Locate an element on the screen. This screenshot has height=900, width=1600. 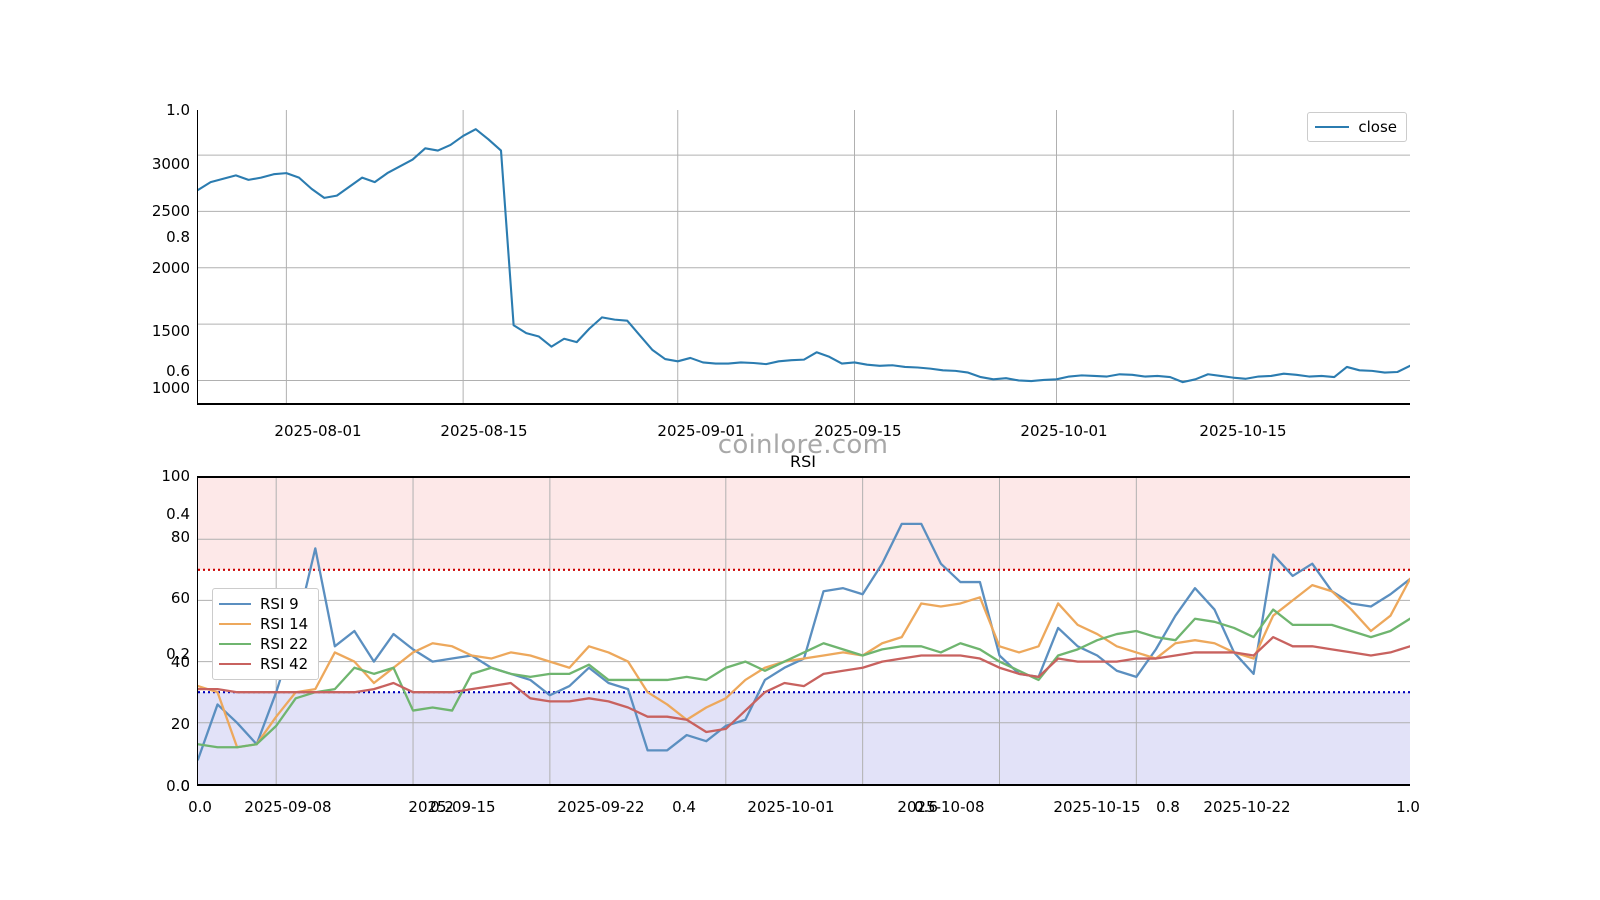
rsi-panel-title: RSI is located at coordinates (803, 461).